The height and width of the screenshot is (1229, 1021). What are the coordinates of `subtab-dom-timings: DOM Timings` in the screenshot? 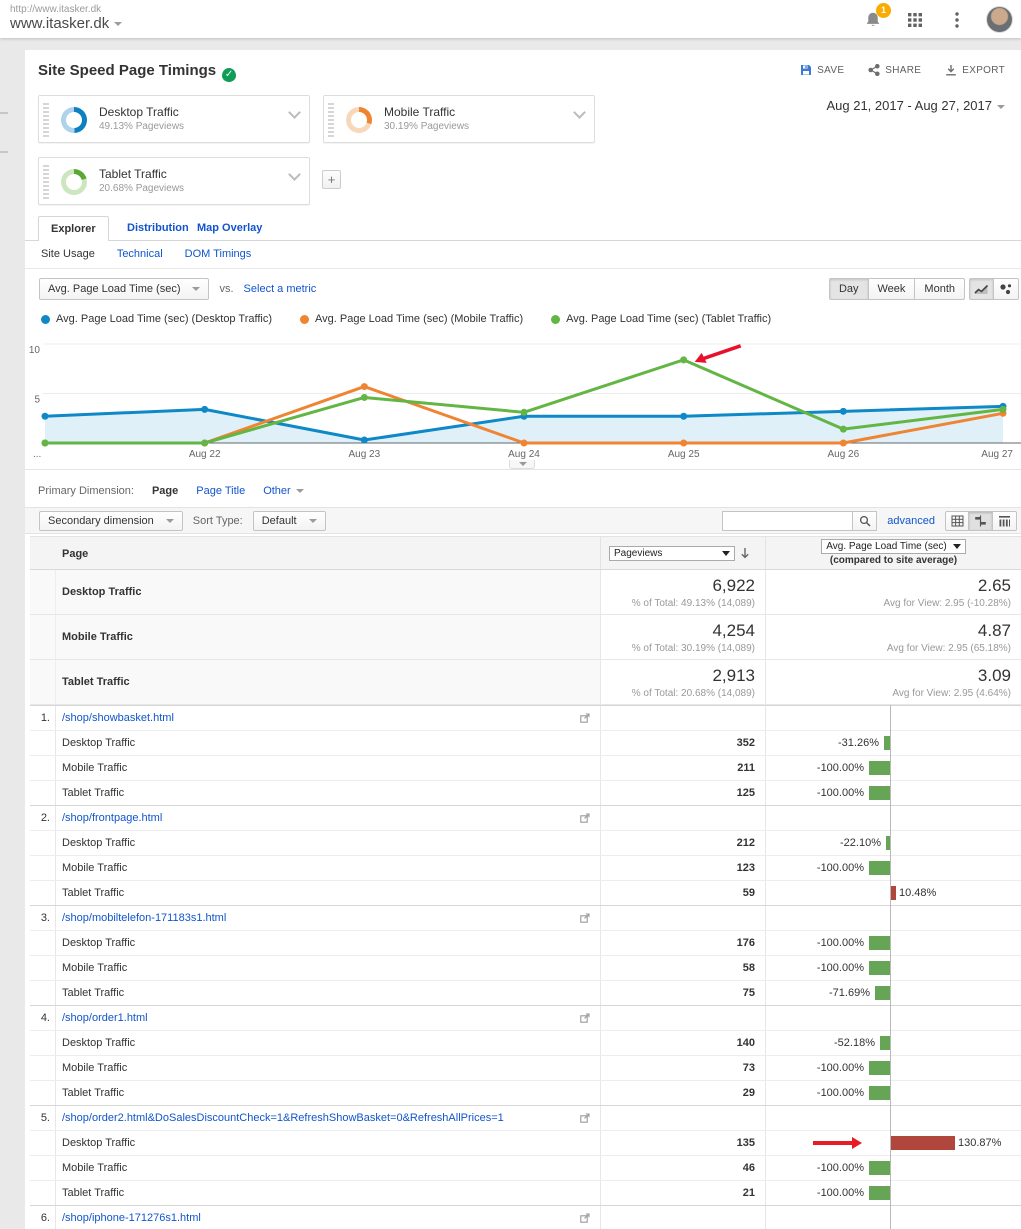 It's located at (218, 254).